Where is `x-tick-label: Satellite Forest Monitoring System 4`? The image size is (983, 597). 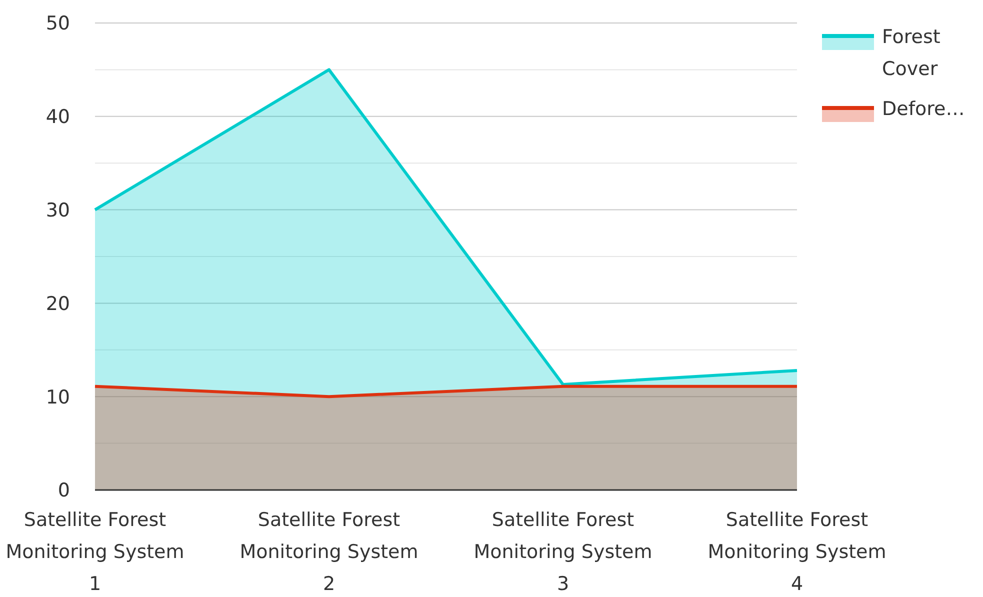
x-tick-label: Satellite Forest Monitoring System 4 is located at coordinates (797, 552).